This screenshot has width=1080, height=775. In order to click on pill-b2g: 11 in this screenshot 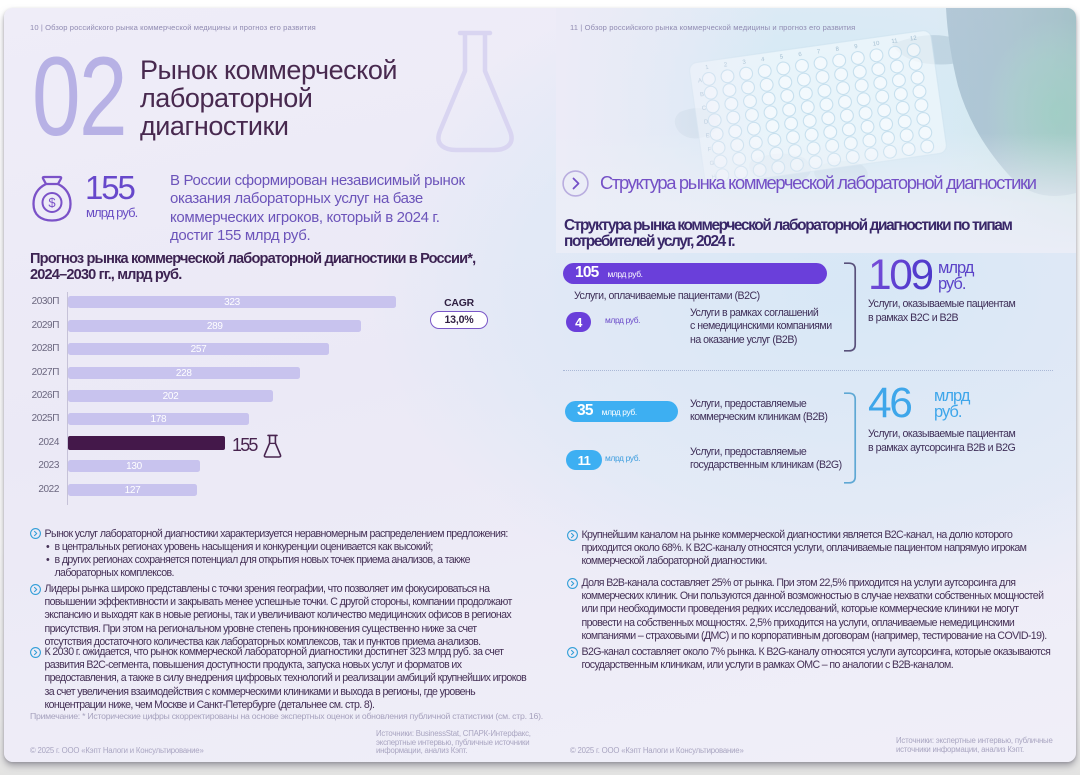, I will do `click(584, 460)`.